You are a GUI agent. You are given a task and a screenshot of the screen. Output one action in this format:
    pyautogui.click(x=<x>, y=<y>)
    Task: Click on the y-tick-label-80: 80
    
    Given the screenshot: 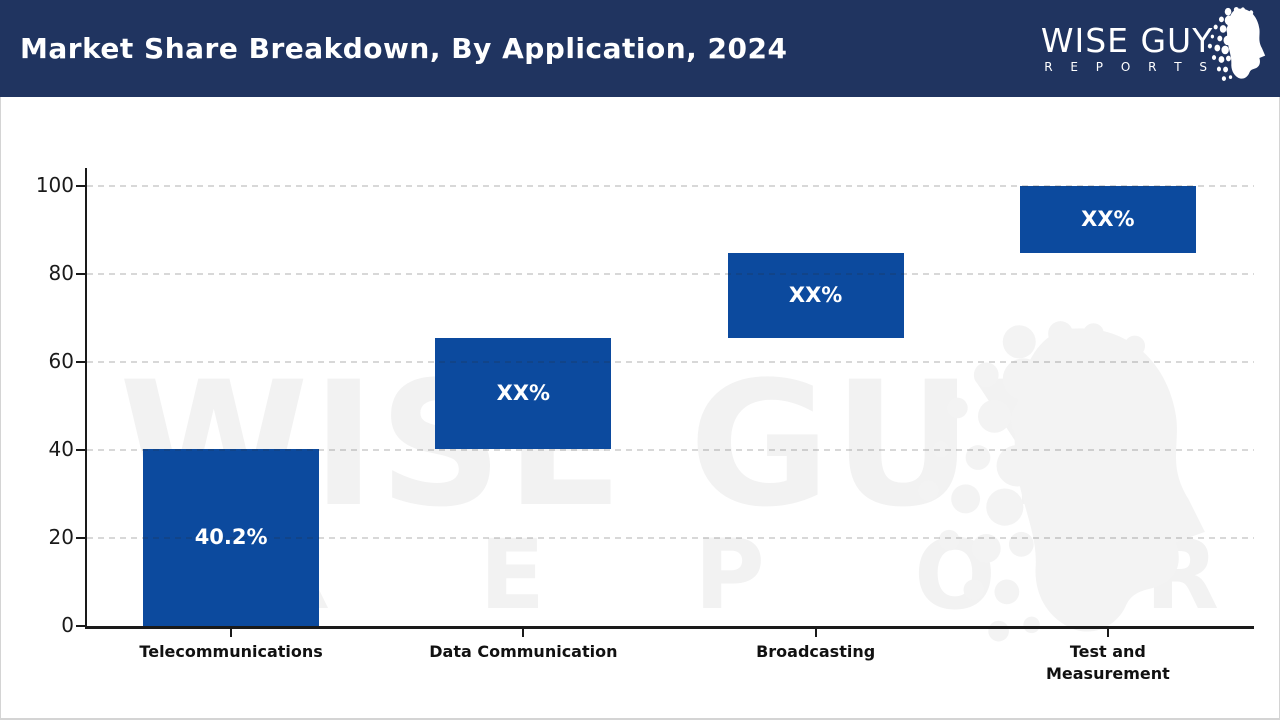 What is the action you would take?
    pyautogui.click(x=61, y=273)
    